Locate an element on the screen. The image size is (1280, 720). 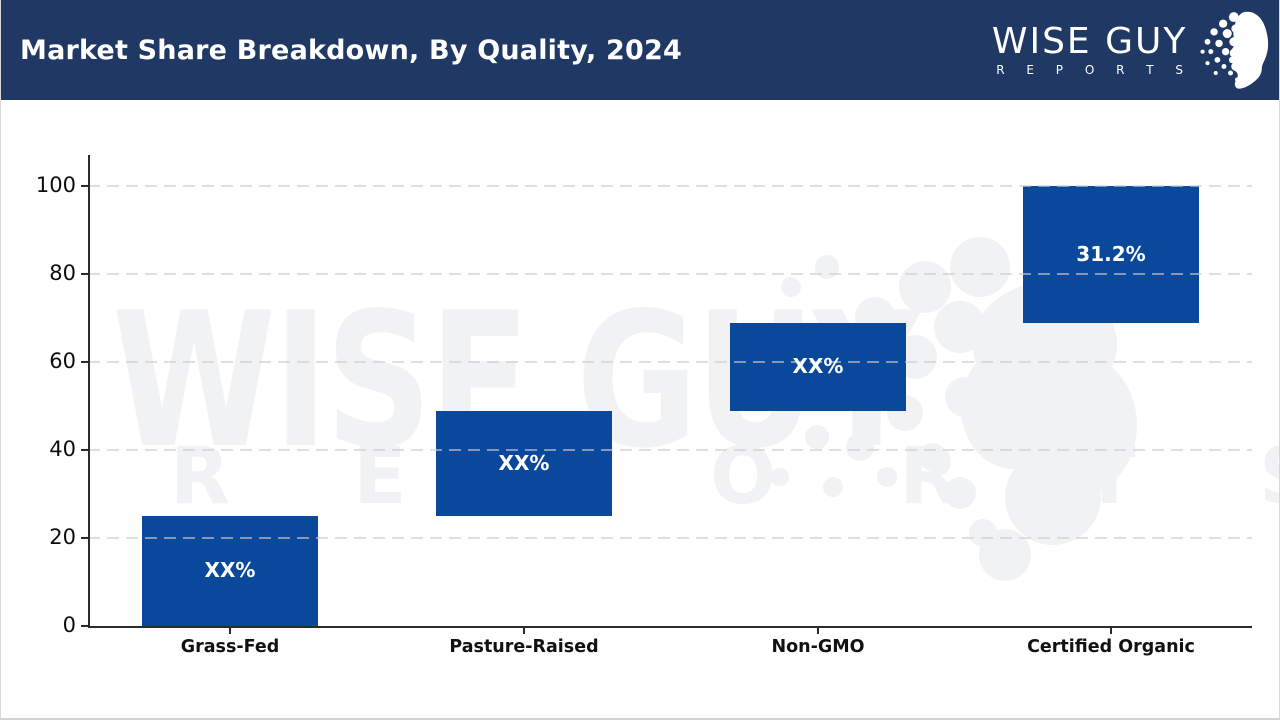
page-title: Market Share Breakdown, By Quality, 2024 is located at coordinates (351, 50).